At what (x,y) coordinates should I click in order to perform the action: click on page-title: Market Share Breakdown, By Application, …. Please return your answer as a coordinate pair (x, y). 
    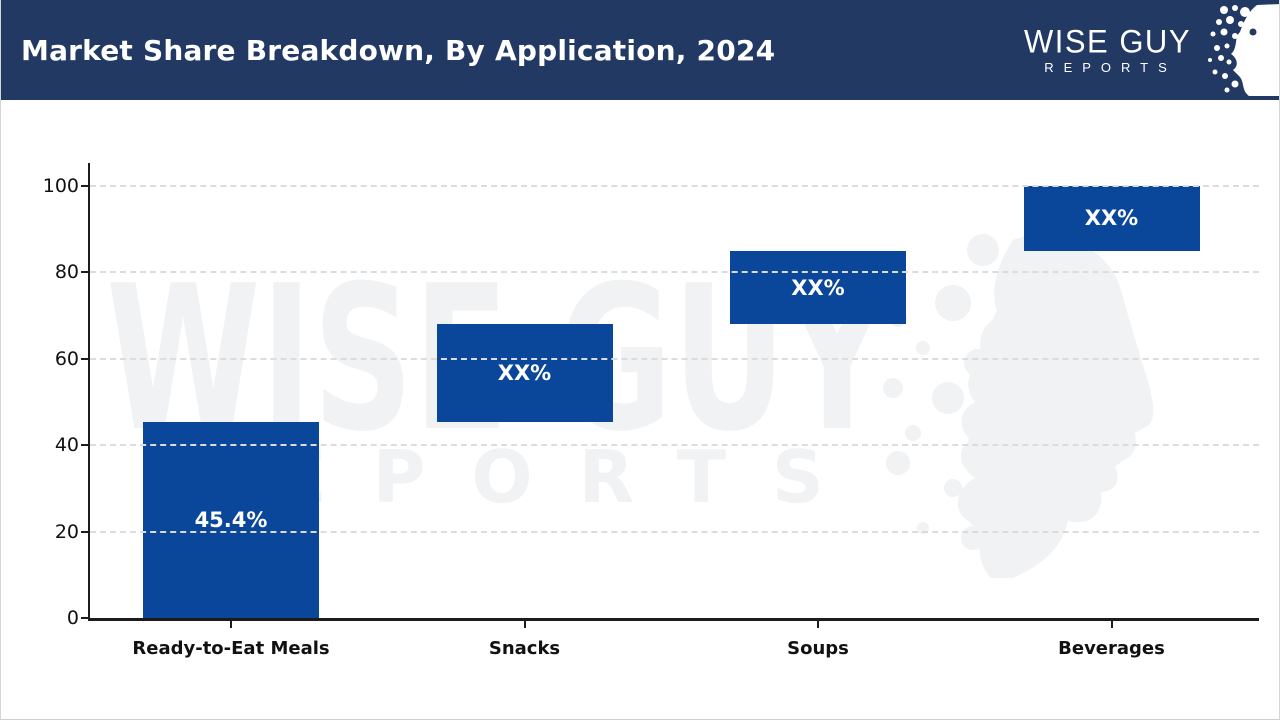
    Looking at the image, I should click on (398, 50).